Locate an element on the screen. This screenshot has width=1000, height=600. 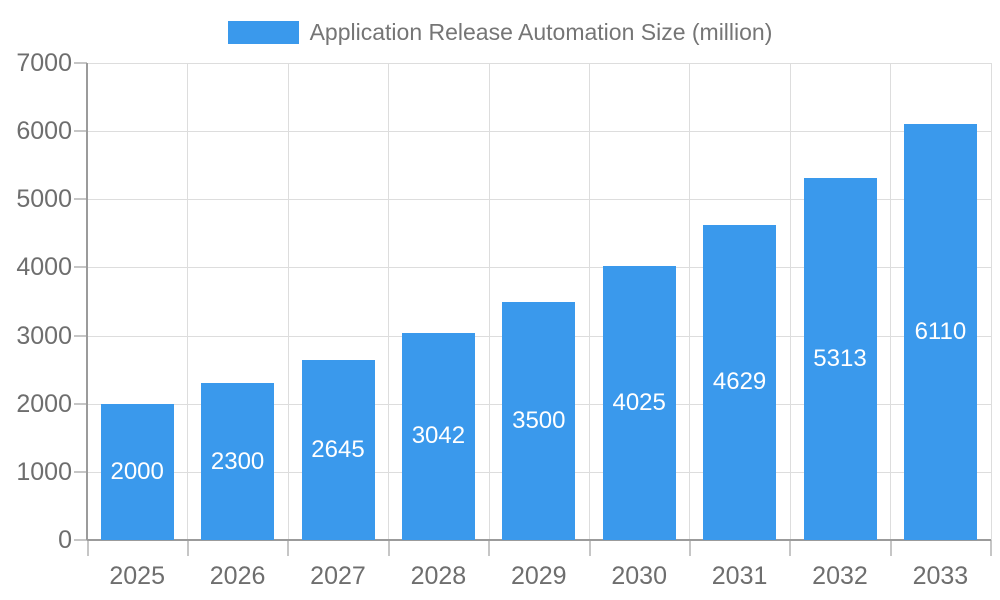
y-axis-tick-label: 2000 is located at coordinates (44, 403).